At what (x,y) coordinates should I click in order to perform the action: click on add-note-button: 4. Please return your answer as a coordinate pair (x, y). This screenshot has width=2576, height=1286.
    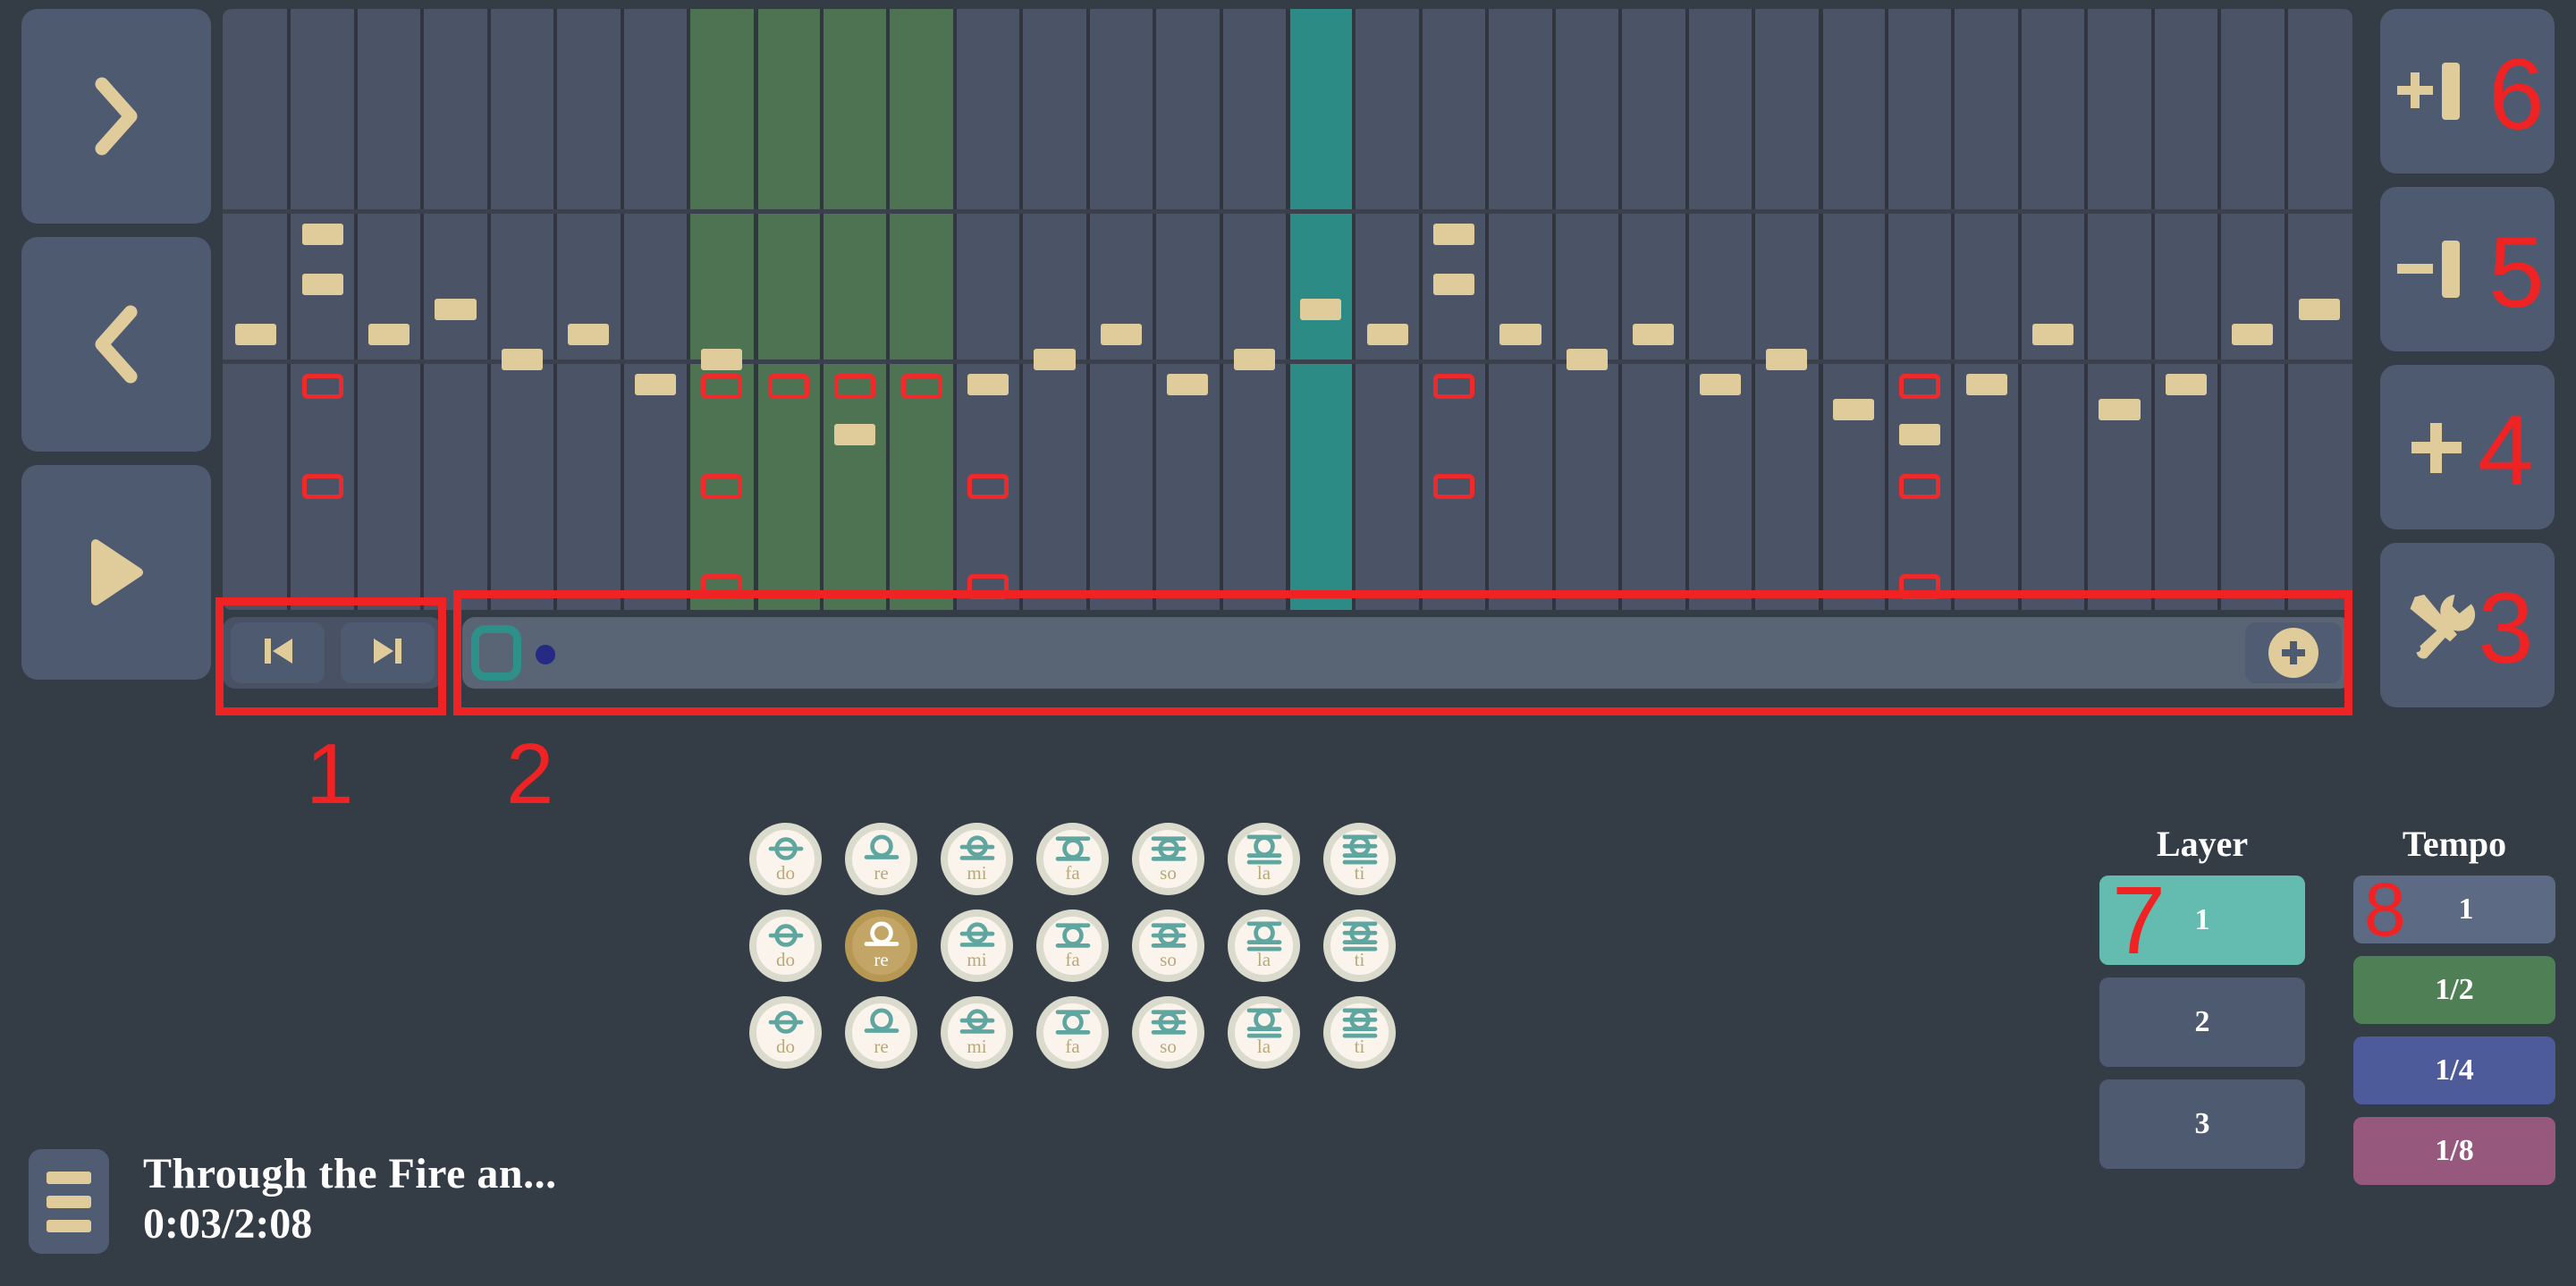
    Looking at the image, I should click on (2467, 447).